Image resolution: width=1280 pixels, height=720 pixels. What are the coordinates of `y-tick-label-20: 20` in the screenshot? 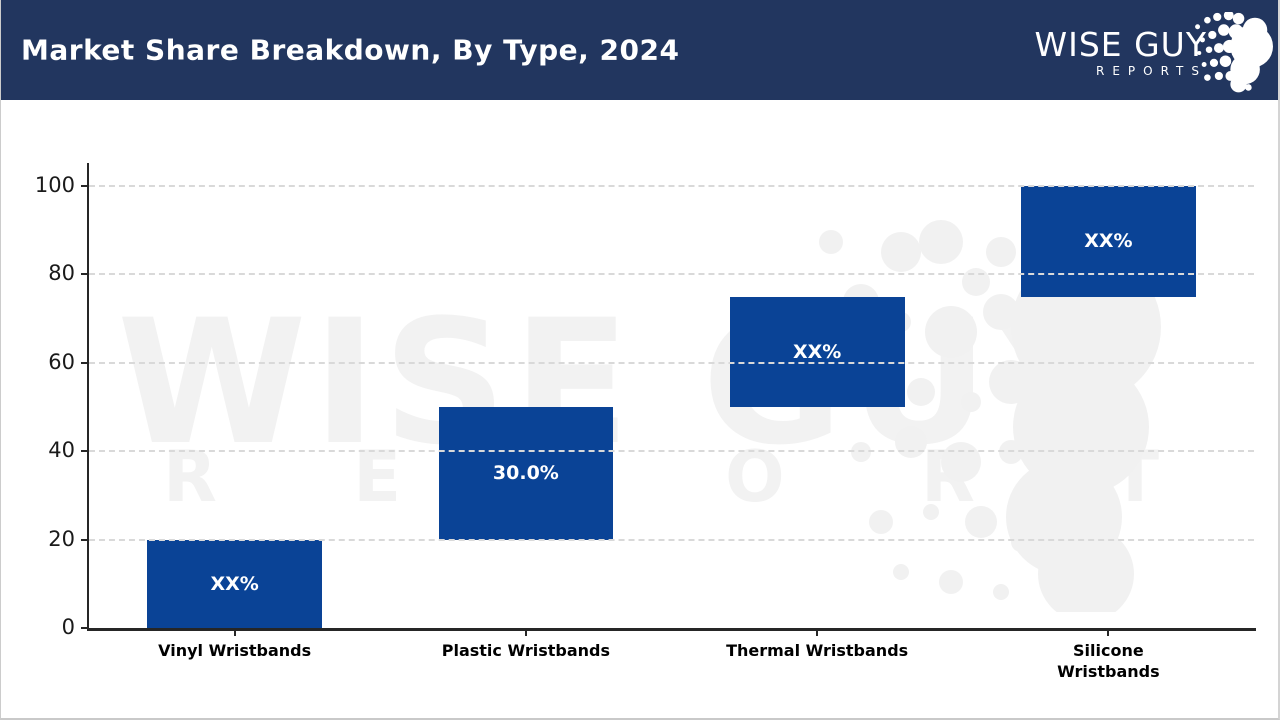 It's located at (61, 538).